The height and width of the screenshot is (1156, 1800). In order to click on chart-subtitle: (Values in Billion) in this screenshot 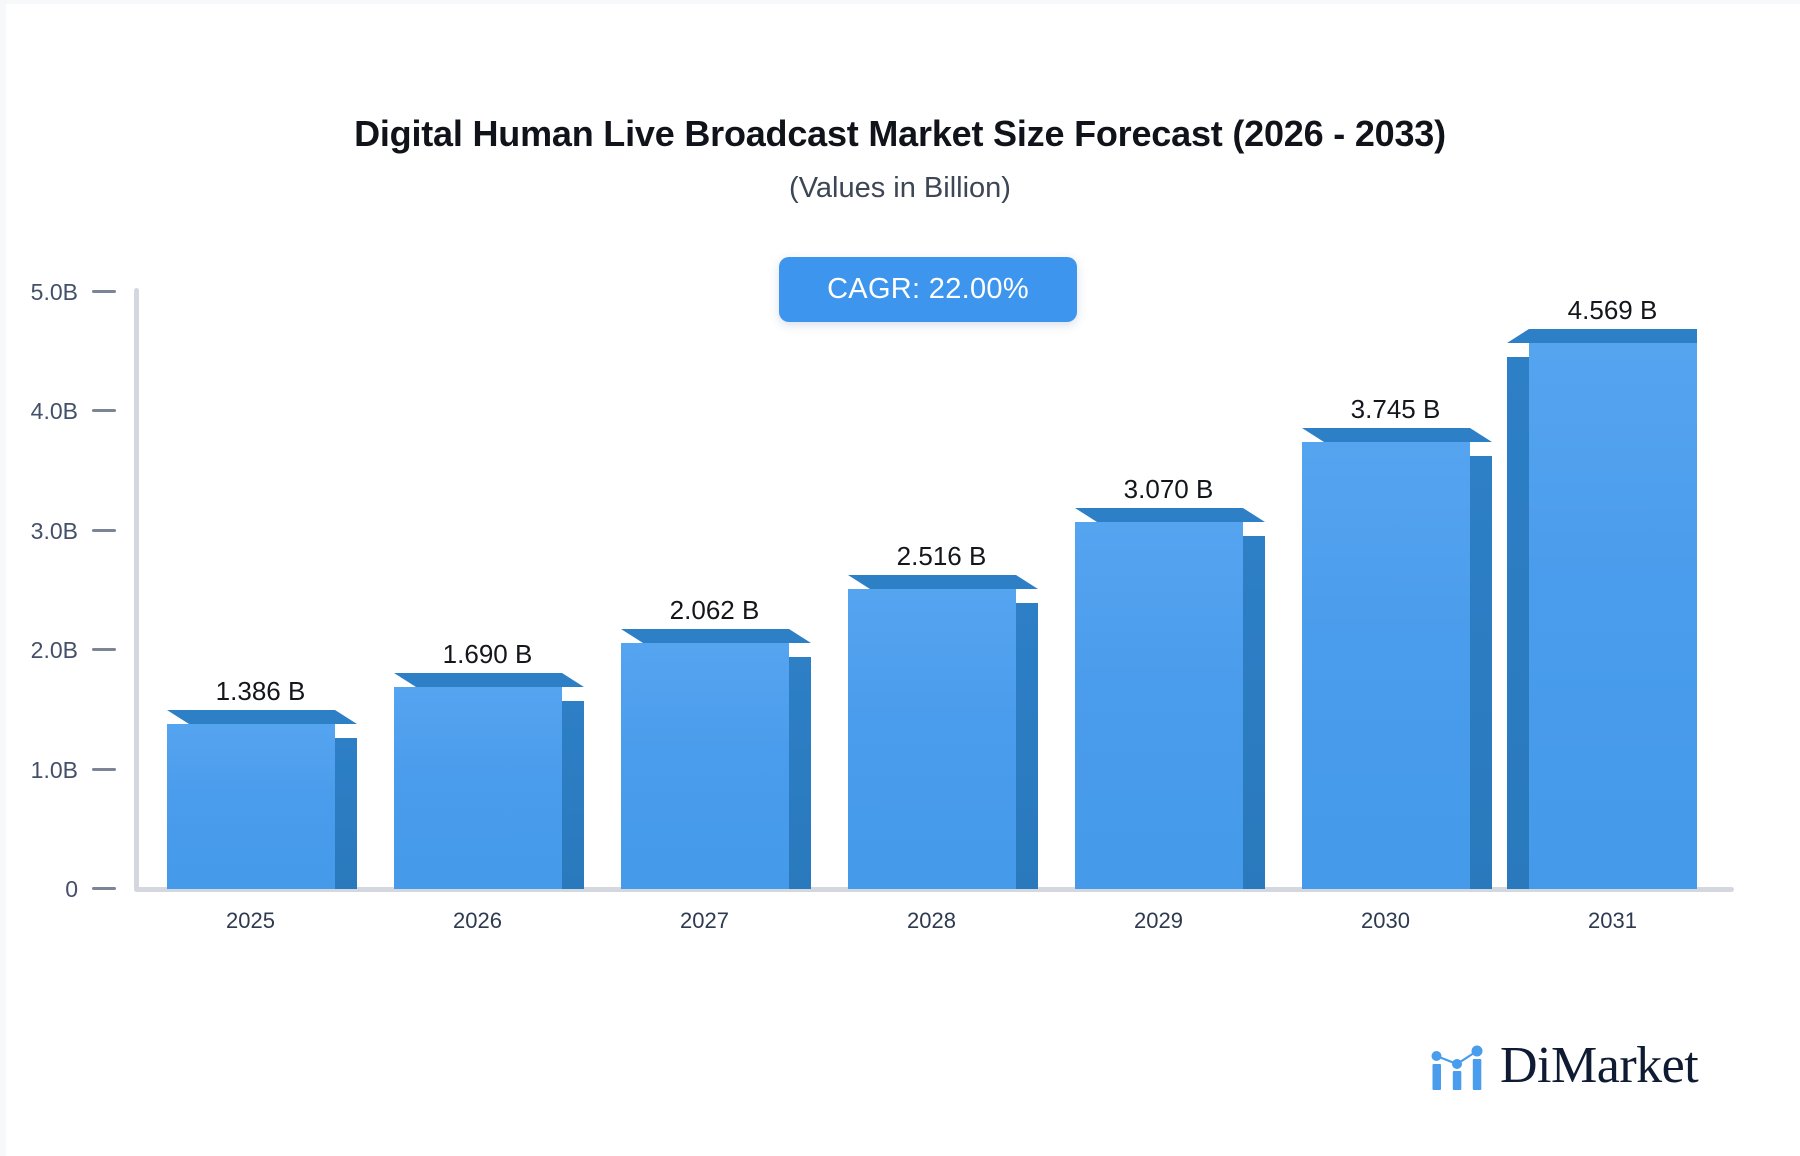, I will do `click(900, 188)`.